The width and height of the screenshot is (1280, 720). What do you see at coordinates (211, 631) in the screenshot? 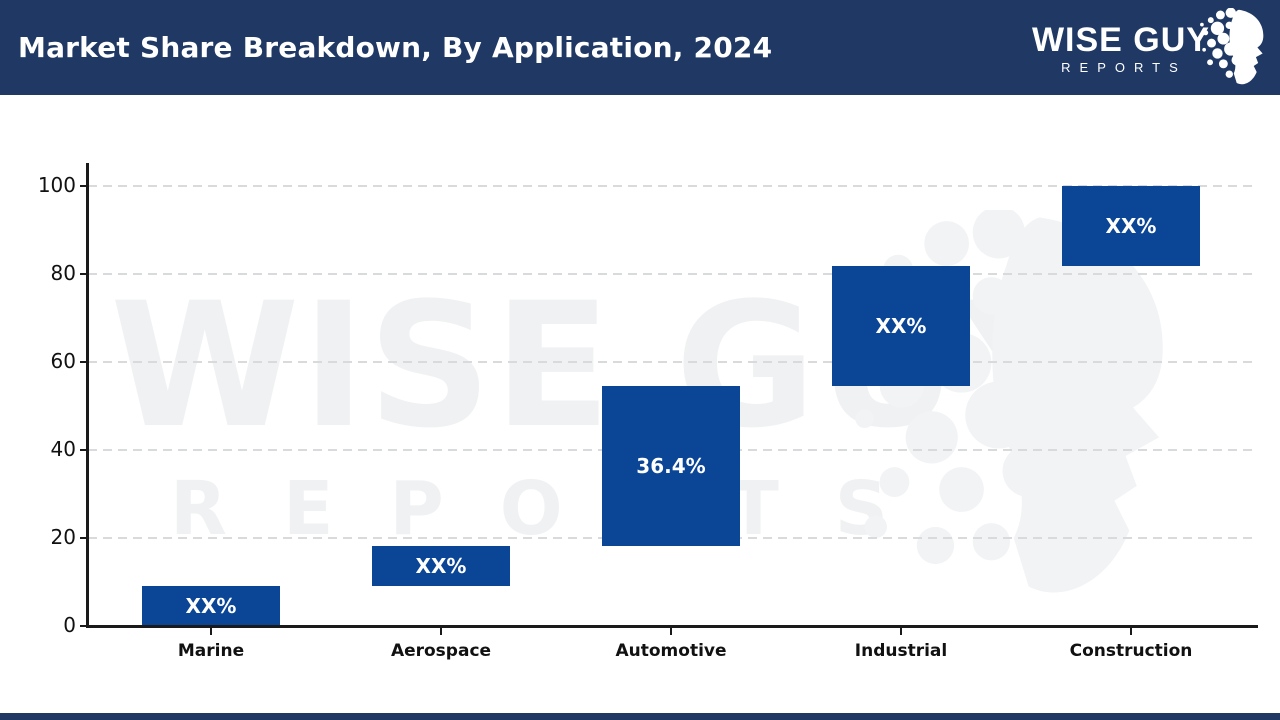
I see `x-tick-marine` at bounding box center [211, 631].